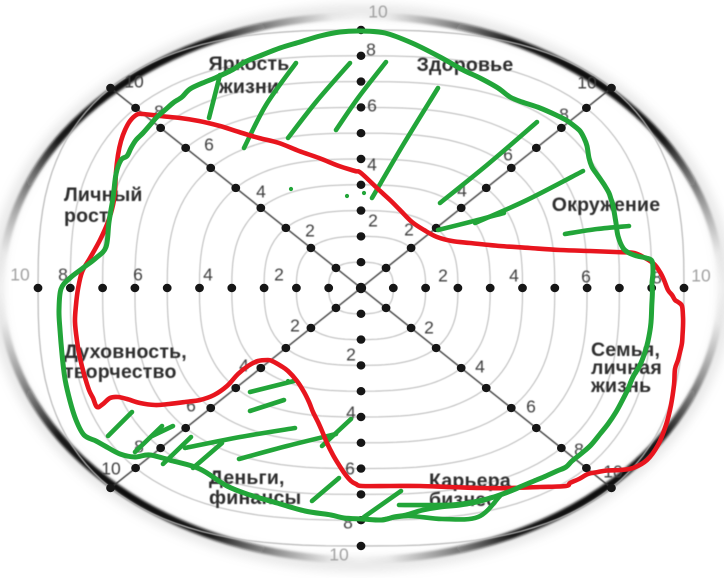  What do you see at coordinates (261, 192) in the screenshot?
I see `axis-number-NW-4: 4` at bounding box center [261, 192].